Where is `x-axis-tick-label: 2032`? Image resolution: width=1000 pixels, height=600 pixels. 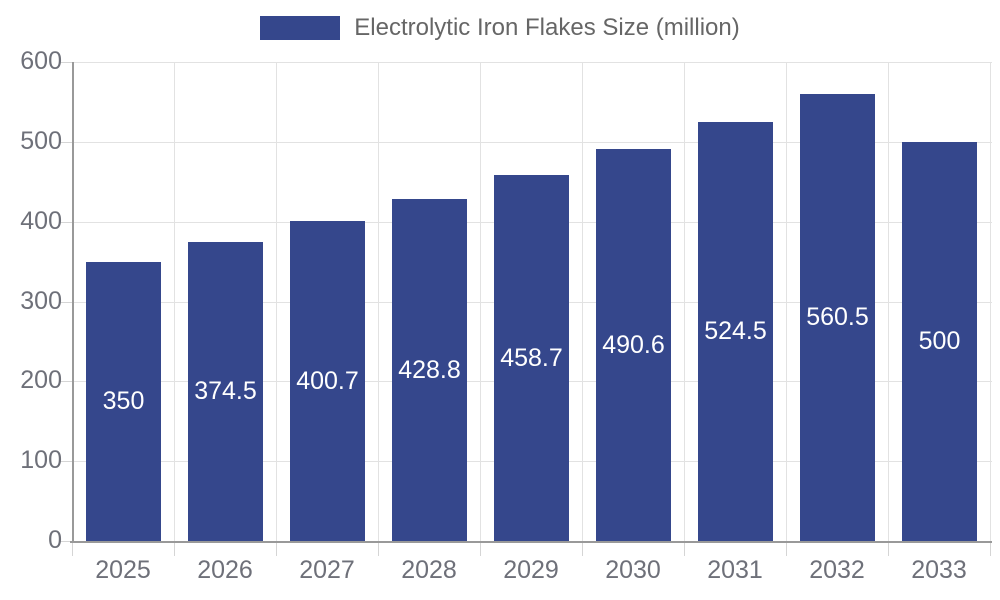
x-axis-tick-label: 2032 is located at coordinates (837, 570).